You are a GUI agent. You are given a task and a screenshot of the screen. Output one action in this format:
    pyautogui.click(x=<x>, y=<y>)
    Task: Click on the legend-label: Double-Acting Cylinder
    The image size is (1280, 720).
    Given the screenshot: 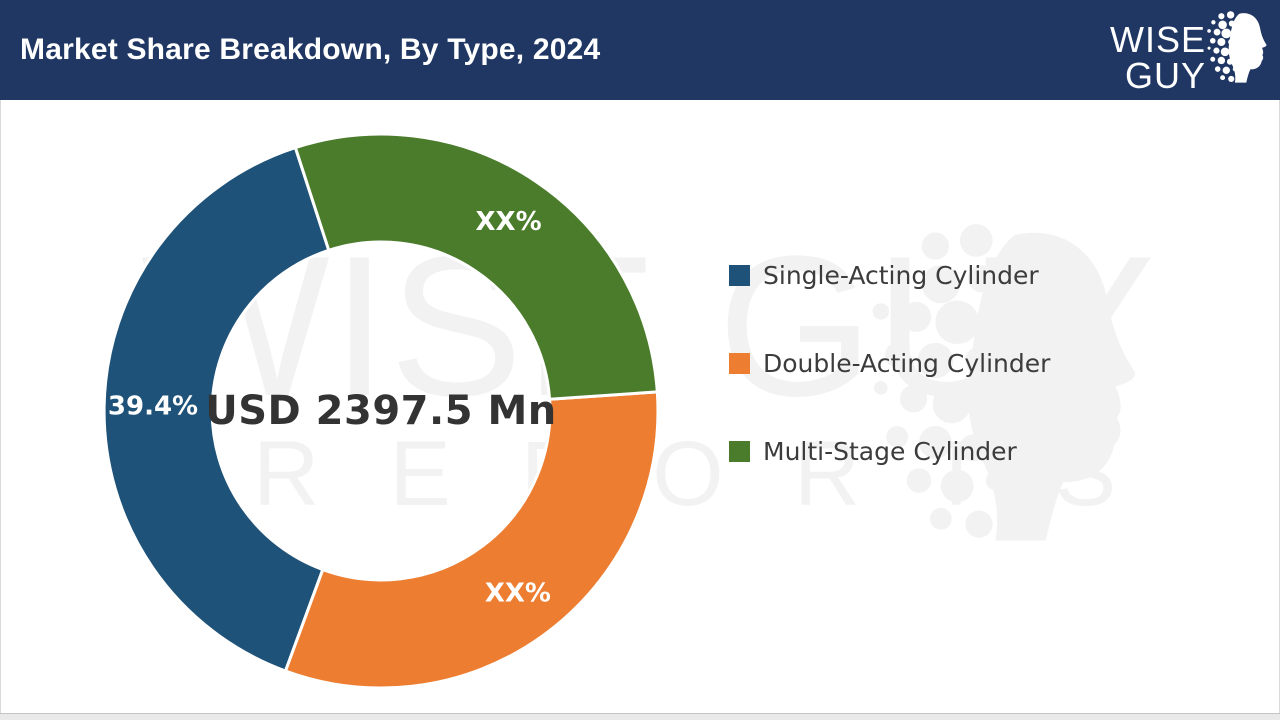 What is the action you would take?
    pyautogui.click(x=907, y=363)
    